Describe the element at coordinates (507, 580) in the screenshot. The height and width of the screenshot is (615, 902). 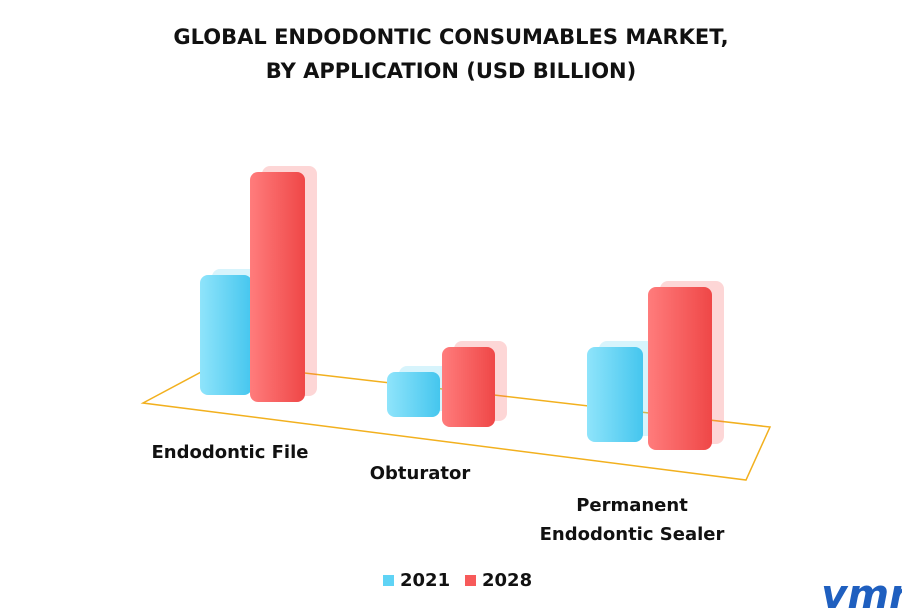
I see `legend-label: 2028` at that location.